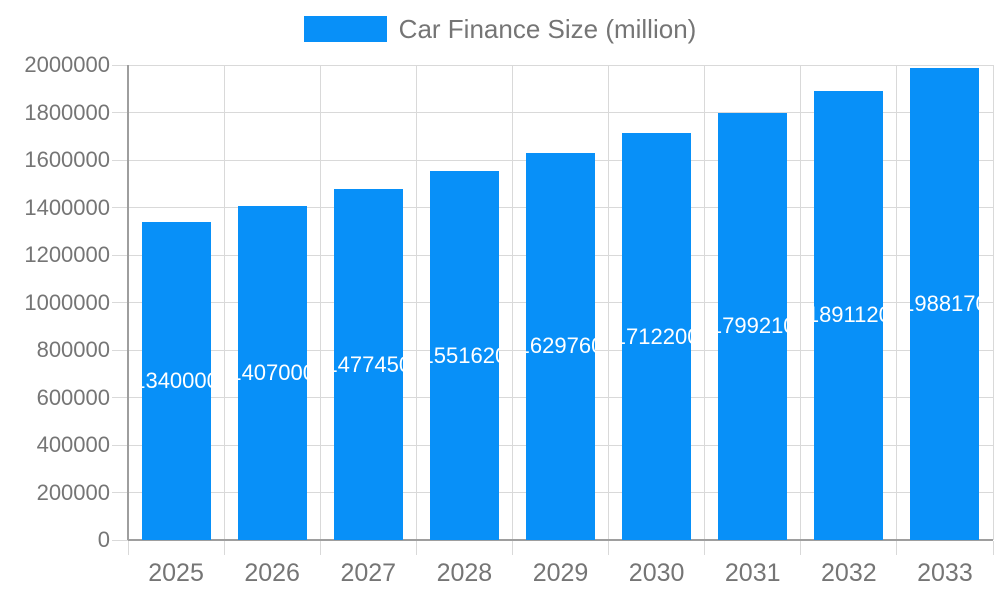  I want to click on x-tick-label: 2032, so click(849, 573).